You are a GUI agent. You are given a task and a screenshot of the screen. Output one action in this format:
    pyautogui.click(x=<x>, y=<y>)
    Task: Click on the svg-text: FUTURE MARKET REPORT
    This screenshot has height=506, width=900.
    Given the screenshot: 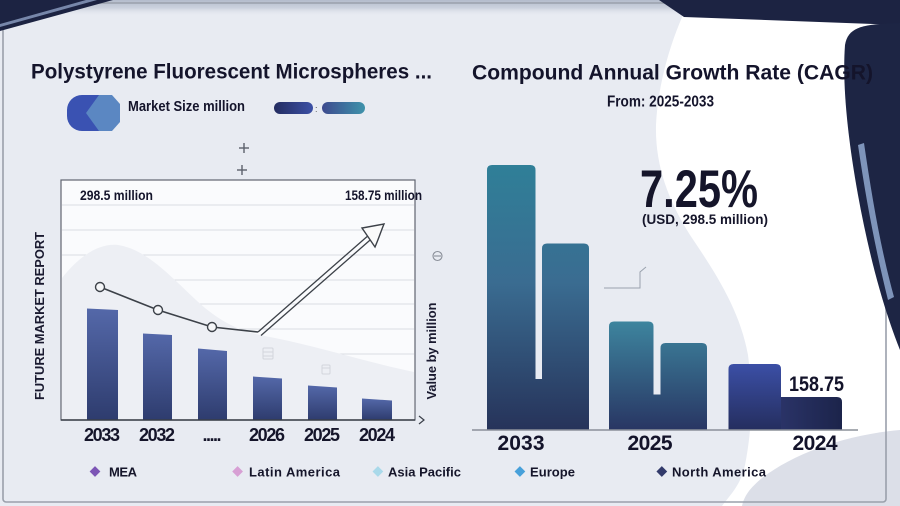 What is the action you would take?
    pyautogui.click(x=40, y=316)
    